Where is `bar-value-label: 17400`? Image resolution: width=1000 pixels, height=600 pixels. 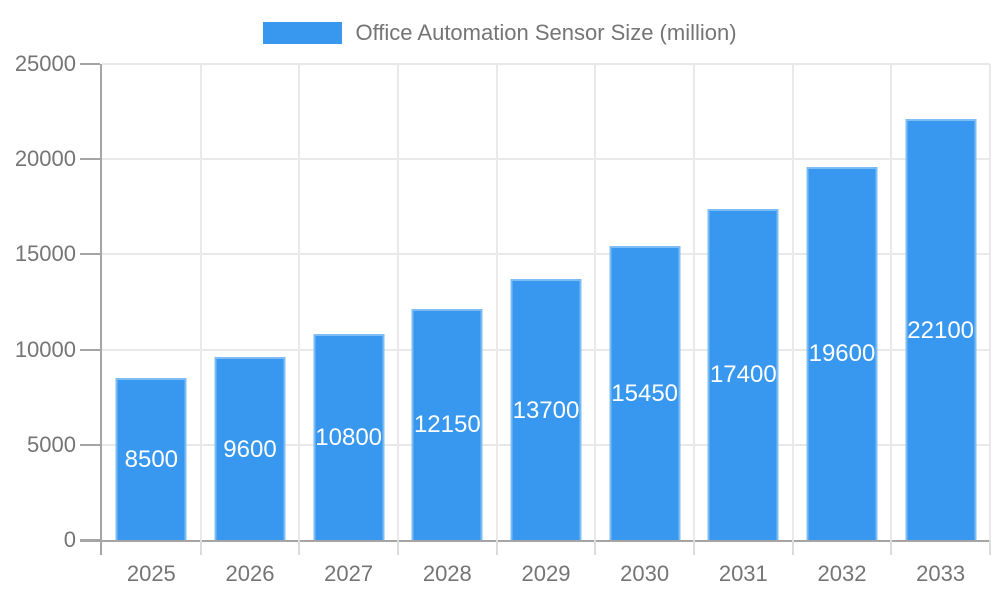
bar-value-label: 17400 is located at coordinates (743, 375).